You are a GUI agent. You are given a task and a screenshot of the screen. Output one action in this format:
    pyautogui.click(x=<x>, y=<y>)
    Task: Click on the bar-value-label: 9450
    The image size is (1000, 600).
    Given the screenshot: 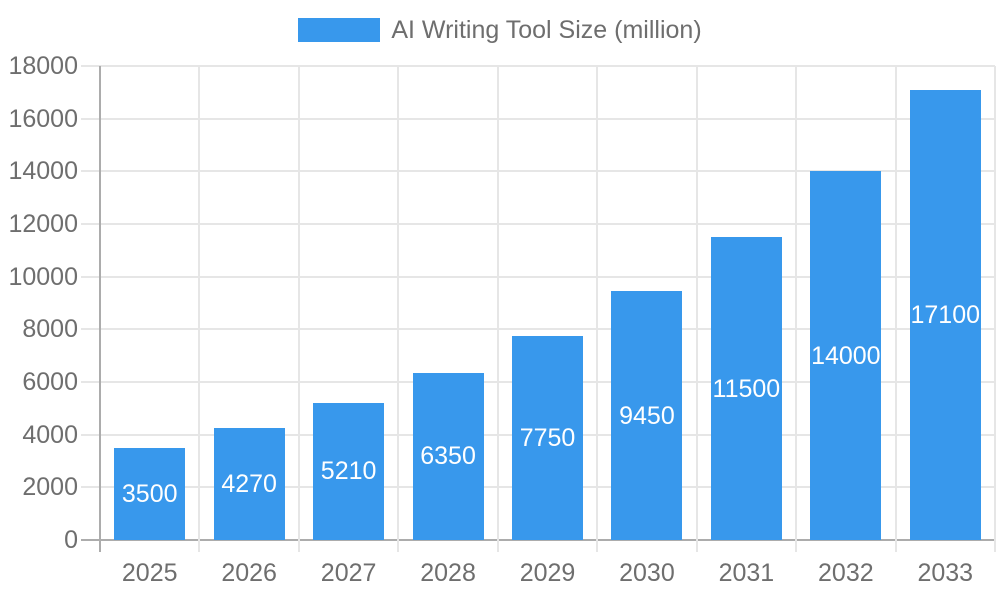 What is the action you would take?
    pyautogui.click(x=647, y=415)
    